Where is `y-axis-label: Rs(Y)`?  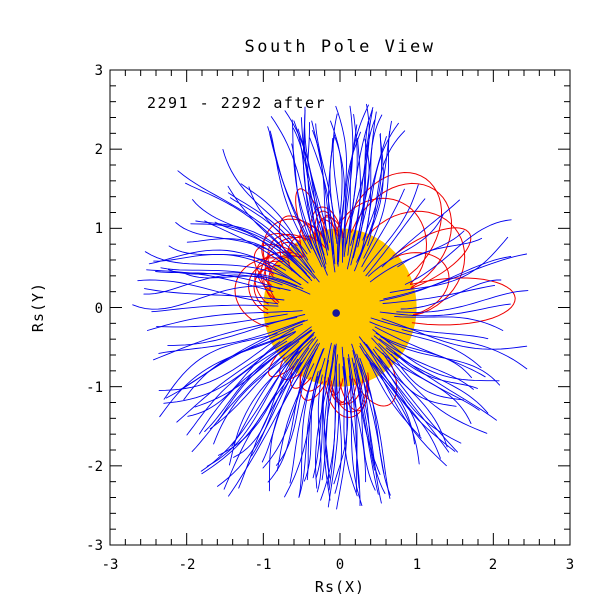
y-axis-label: Rs(Y) is located at coordinates (38, 307).